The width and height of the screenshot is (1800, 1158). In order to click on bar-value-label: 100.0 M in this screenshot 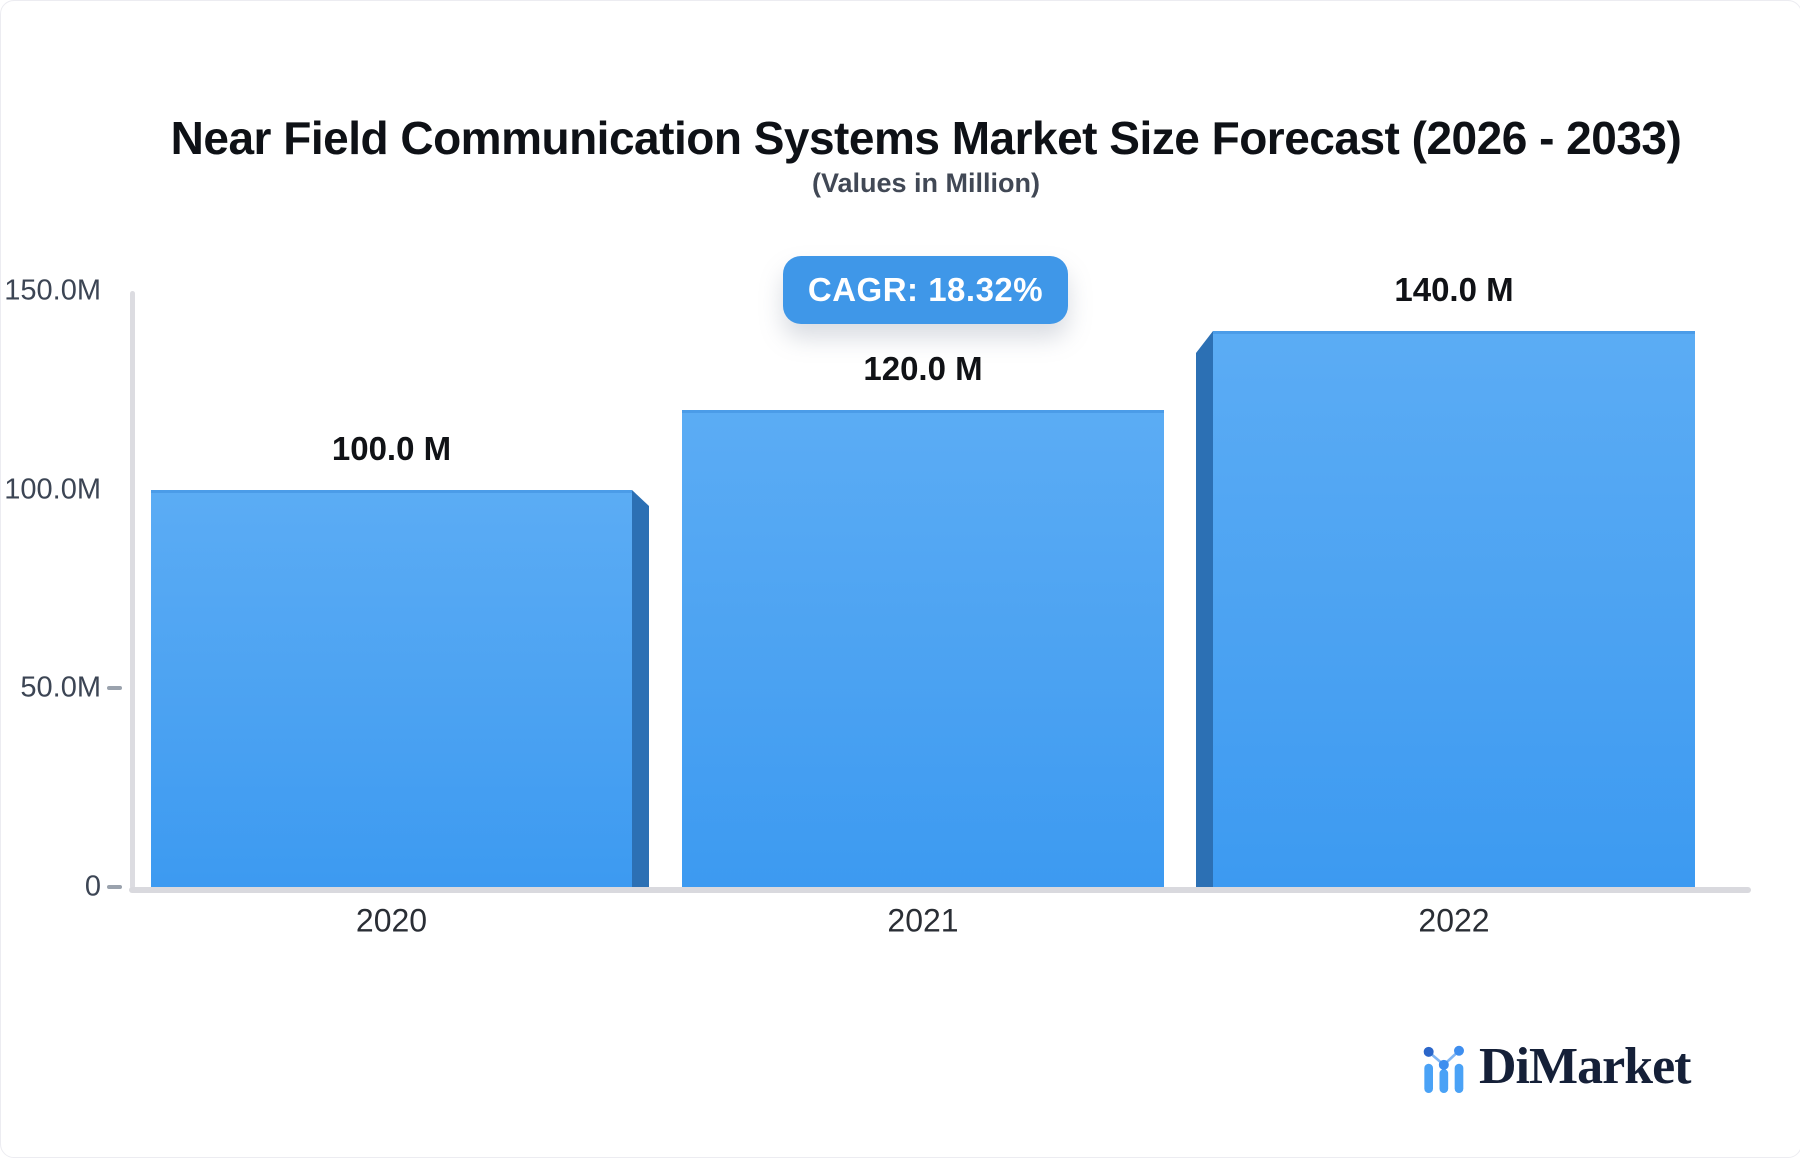, I will do `click(391, 448)`.